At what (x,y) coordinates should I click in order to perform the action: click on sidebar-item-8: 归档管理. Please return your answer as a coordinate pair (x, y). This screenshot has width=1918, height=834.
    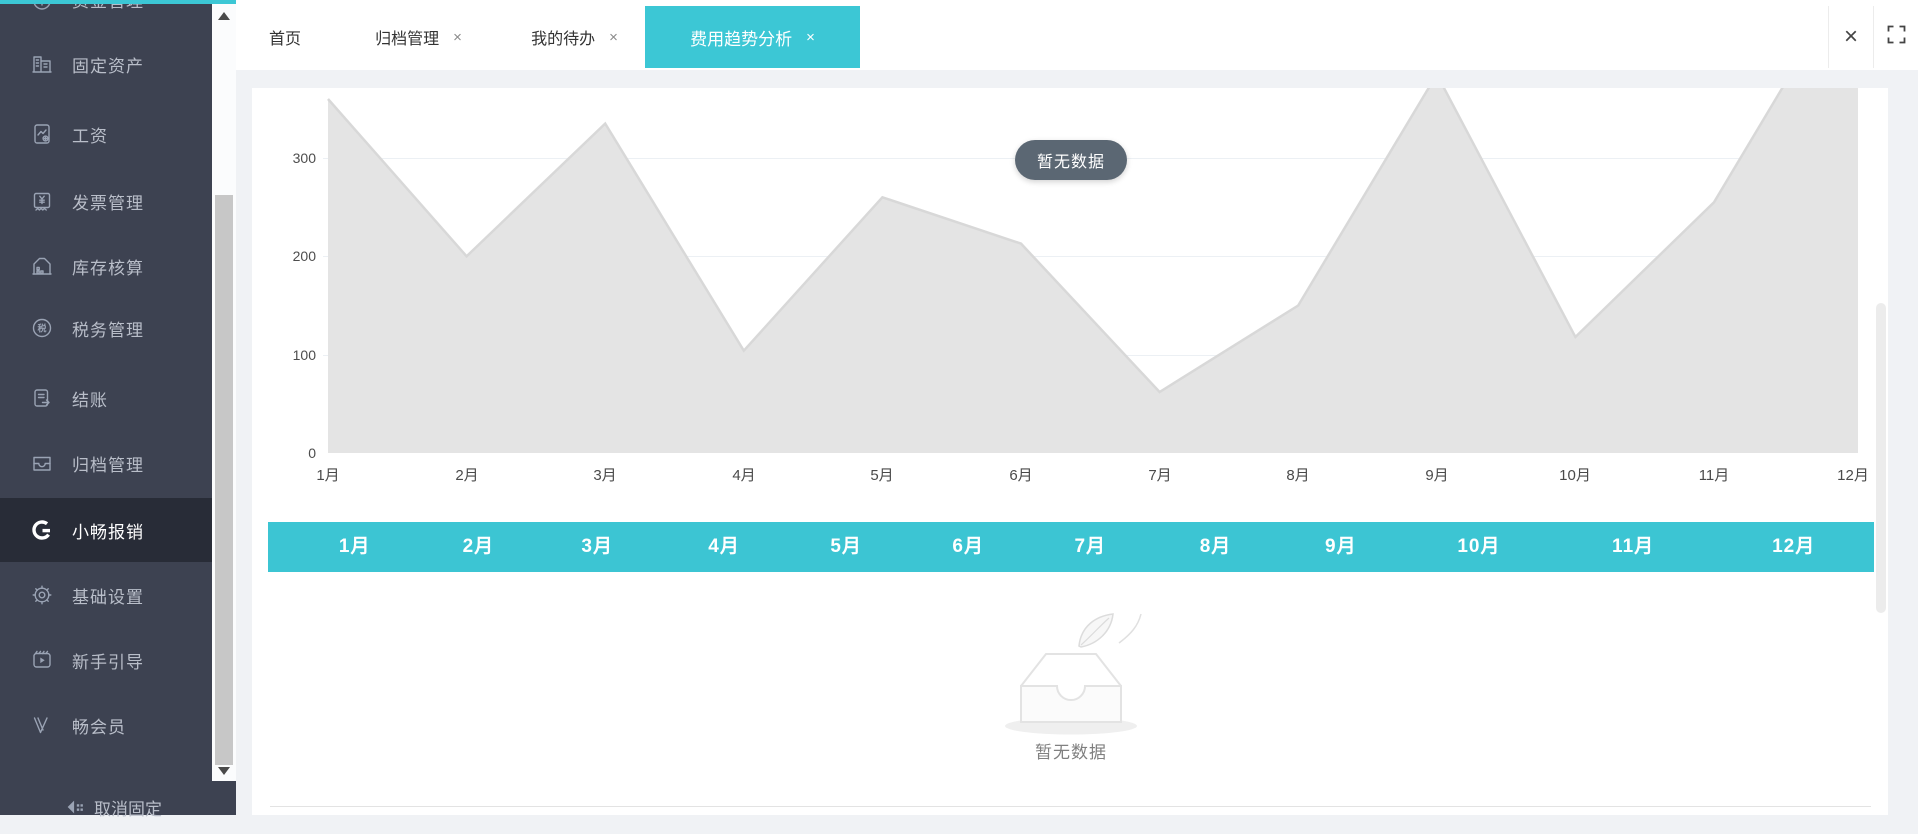
    Looking at the image, I should click on (106, 463).